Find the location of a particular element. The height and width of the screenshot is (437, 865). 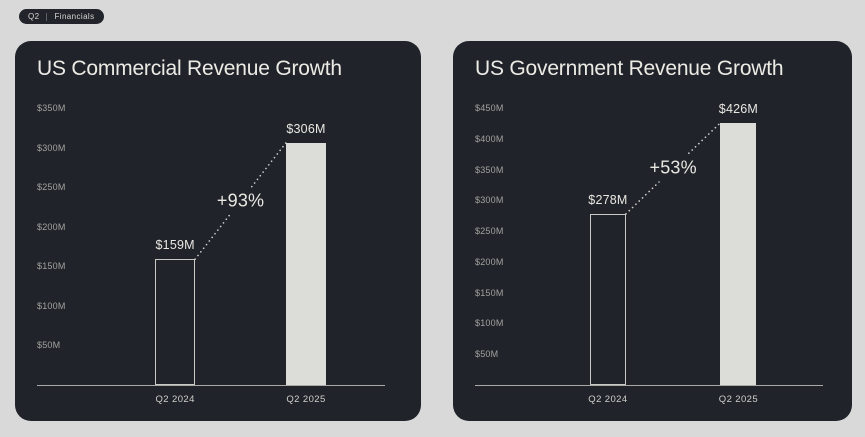

growth-percent-label: +93% is located at coordinates (240, 201).